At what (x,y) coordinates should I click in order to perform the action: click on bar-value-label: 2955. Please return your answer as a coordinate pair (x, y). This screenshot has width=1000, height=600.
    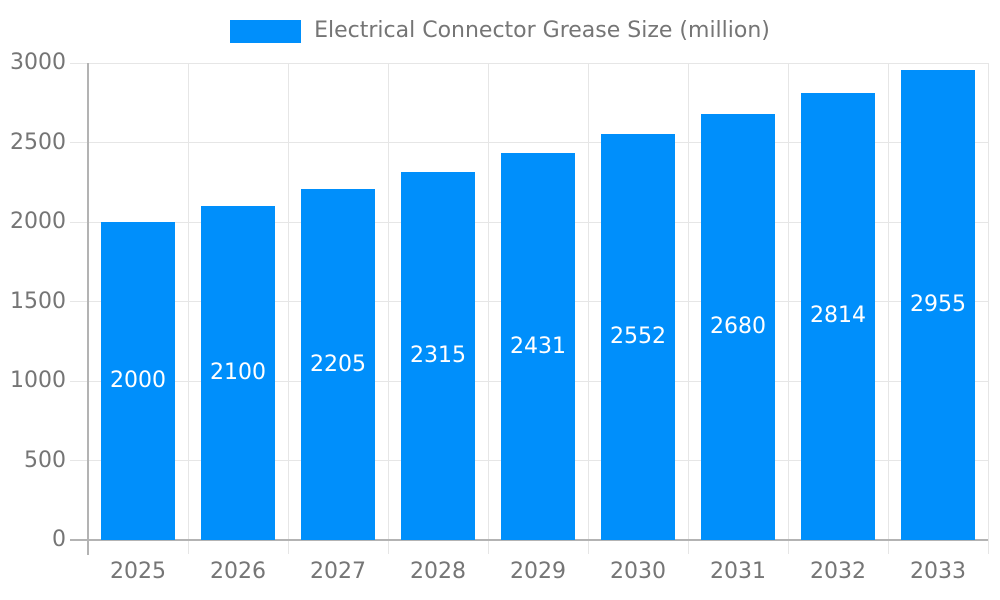
    Looking at the image, I should click on (938, 305).